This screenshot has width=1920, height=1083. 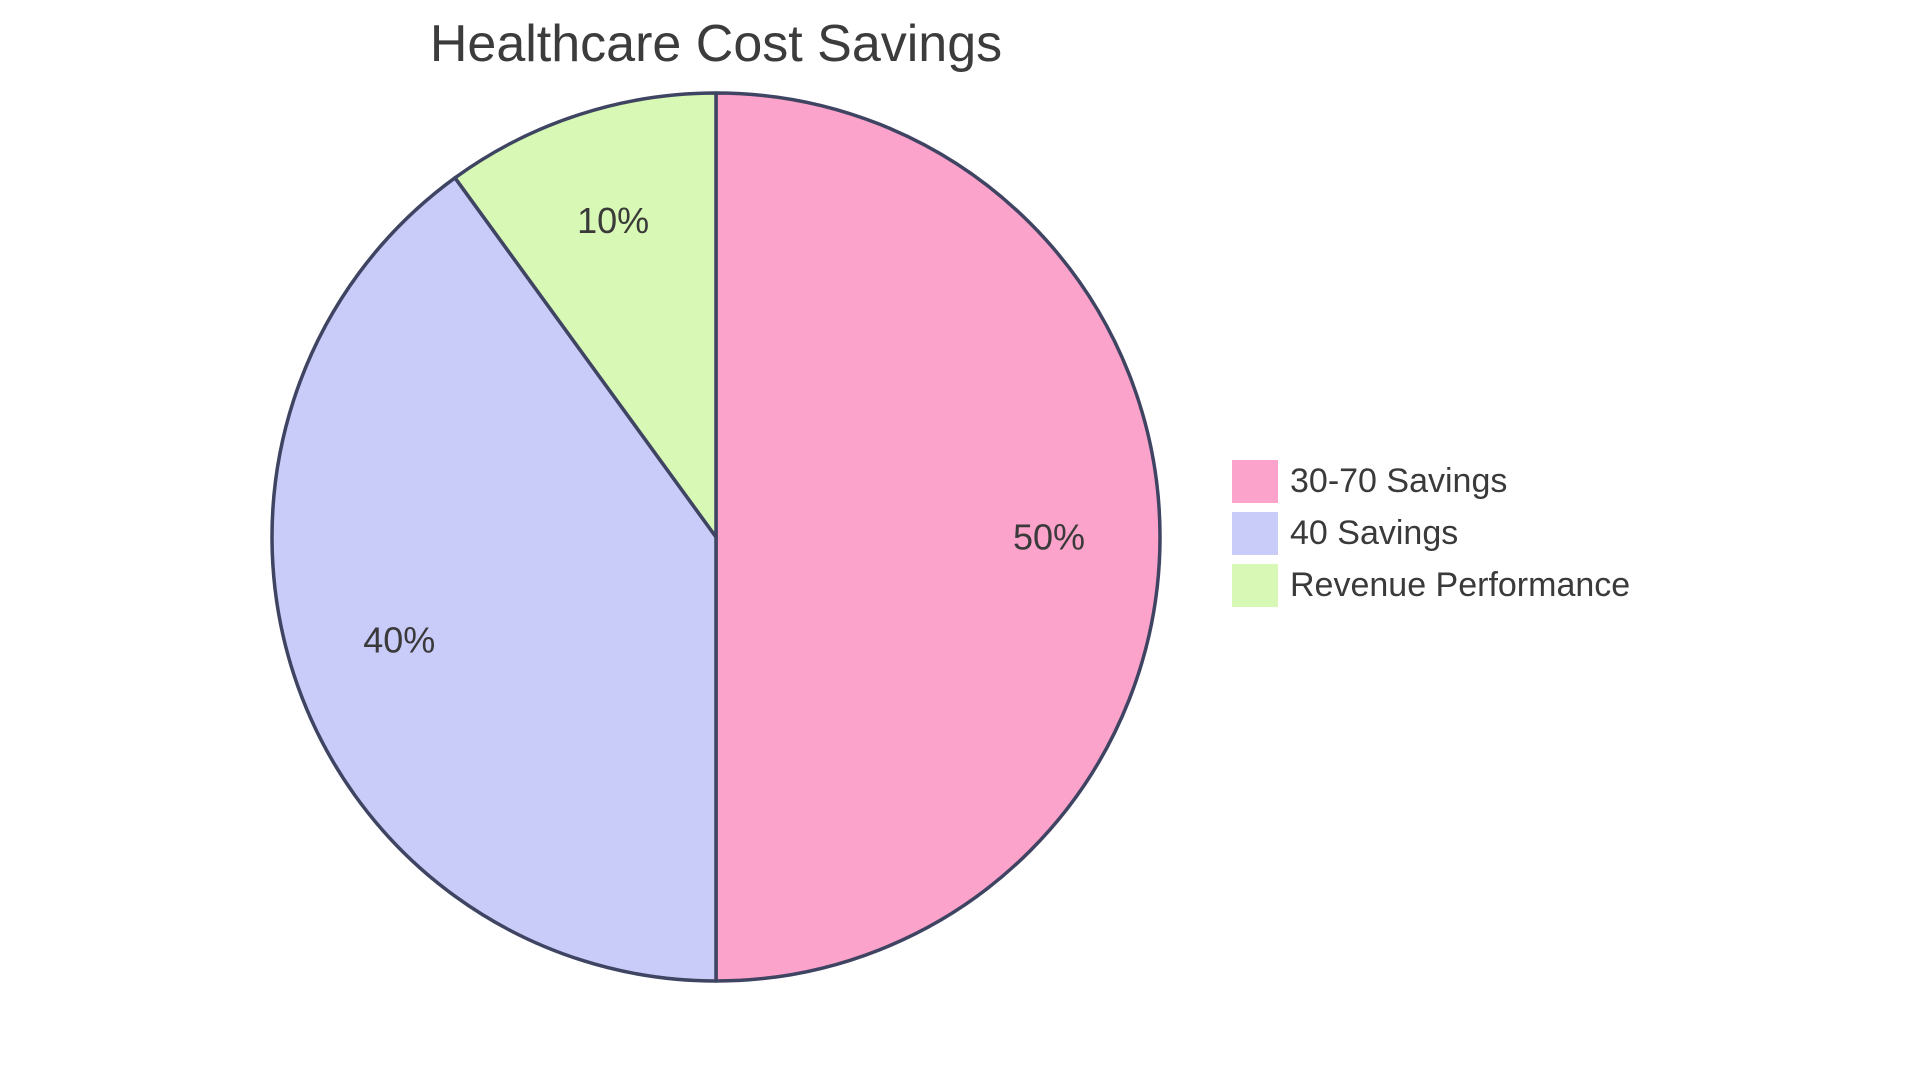 What do you see at coordinates (716, 44) in the screenshot?
I see `chart-title: Healthcare Cost Savings` at bounding box center [716, 44].